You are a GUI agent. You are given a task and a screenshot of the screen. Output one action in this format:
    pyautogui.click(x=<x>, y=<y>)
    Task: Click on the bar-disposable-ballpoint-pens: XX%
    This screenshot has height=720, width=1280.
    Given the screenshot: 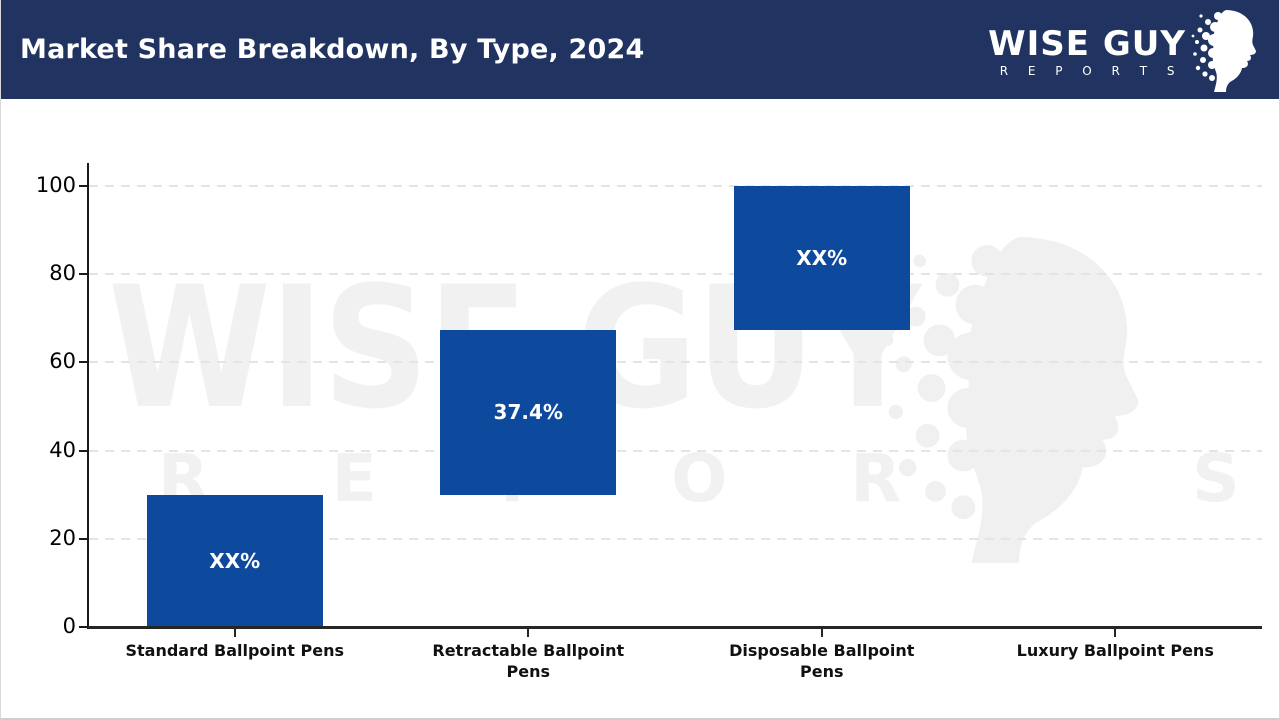 What is the action you would take?
    pyautogui.click(x=821, y=258)
    